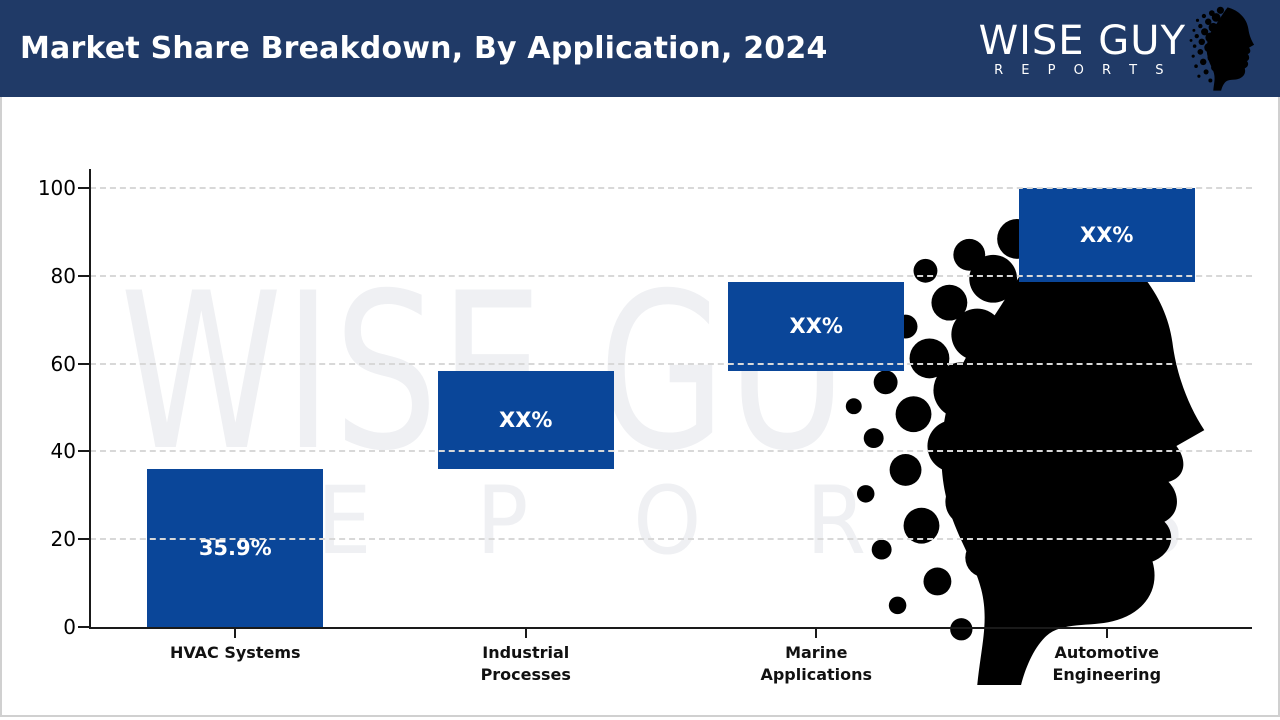  I want to click on brand-subtitle: R E P O R T S, so click(1082, 70).